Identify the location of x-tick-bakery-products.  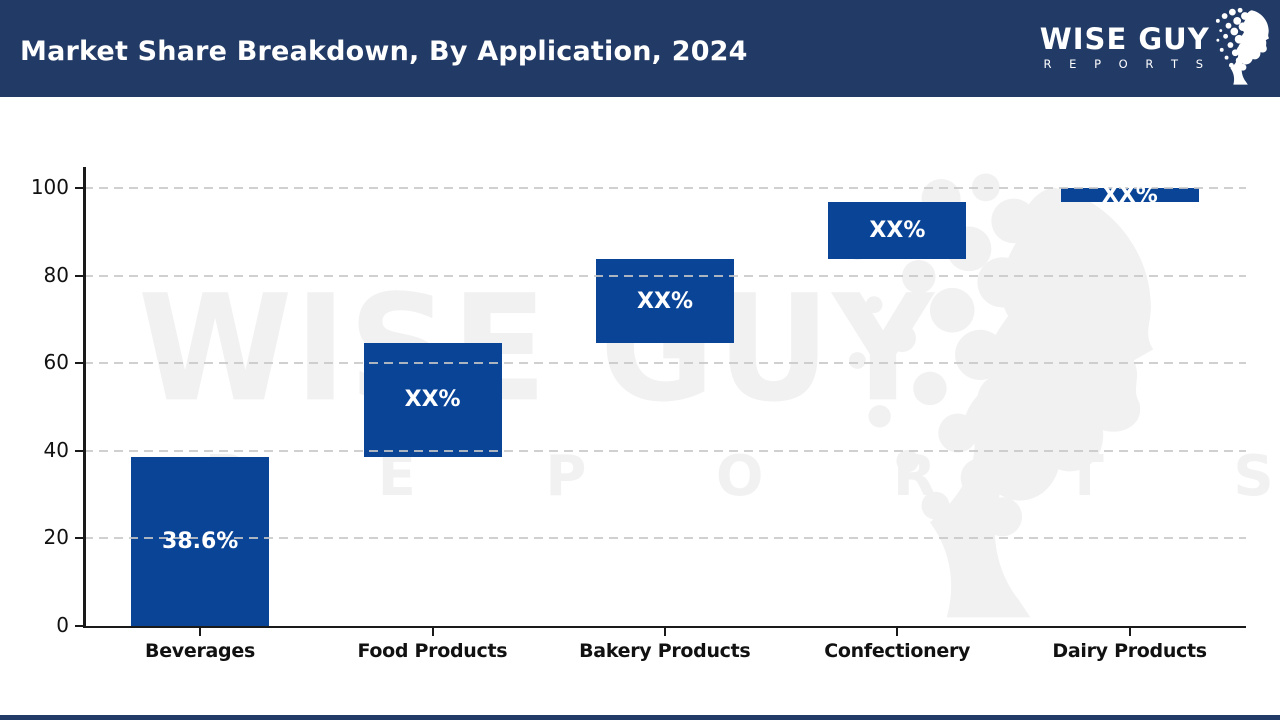
(665, 632).